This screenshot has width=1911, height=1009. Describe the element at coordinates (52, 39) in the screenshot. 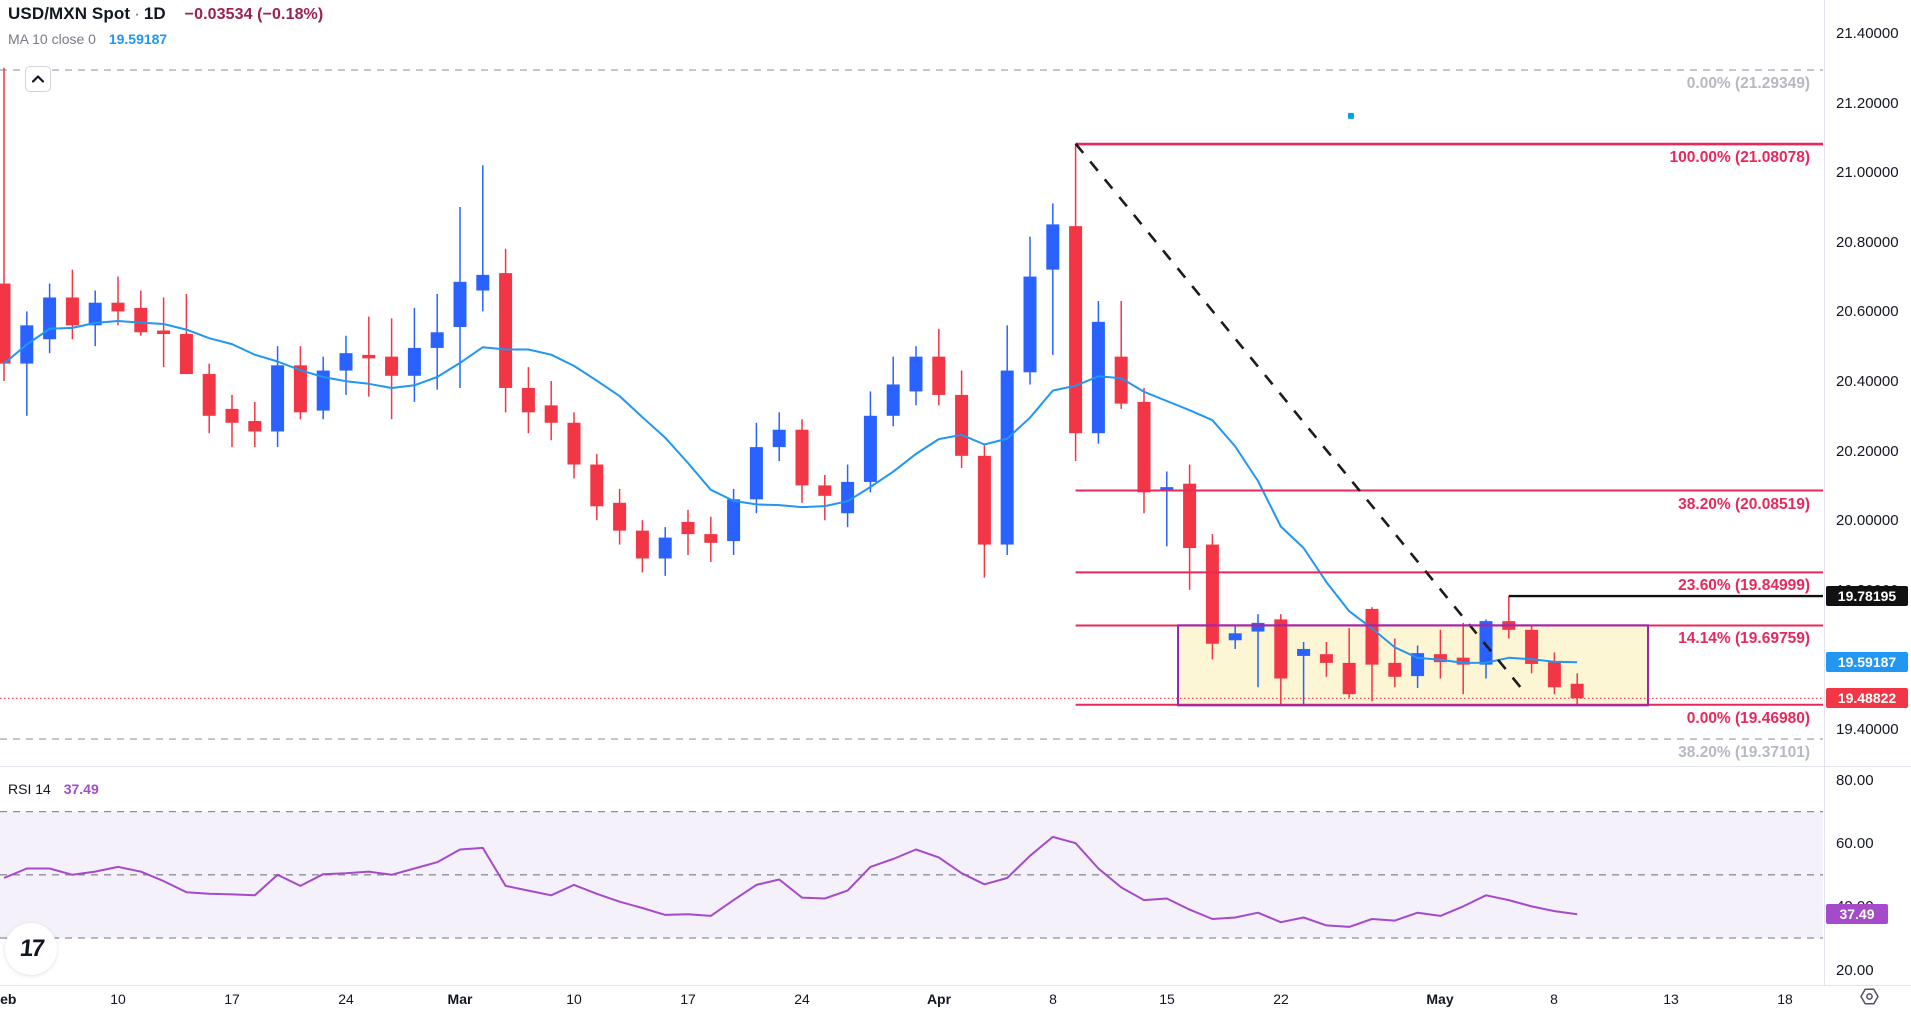

I see `ma-legend-label: MA 10 close 0` at that location.